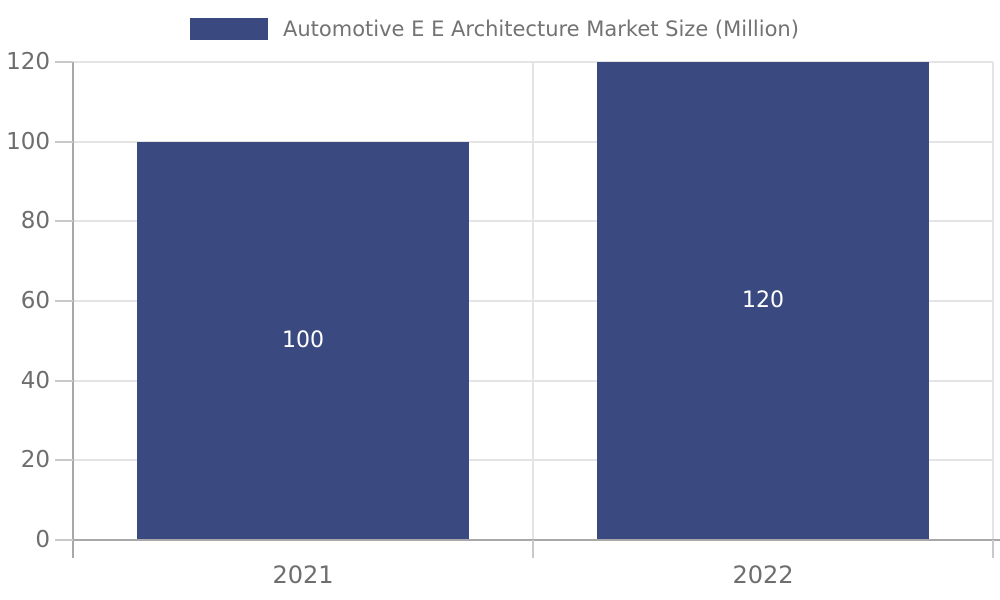 This screenshot has height=600, width=1000. I want to click on bar-value-label-2021: 100, so click(303, 340).